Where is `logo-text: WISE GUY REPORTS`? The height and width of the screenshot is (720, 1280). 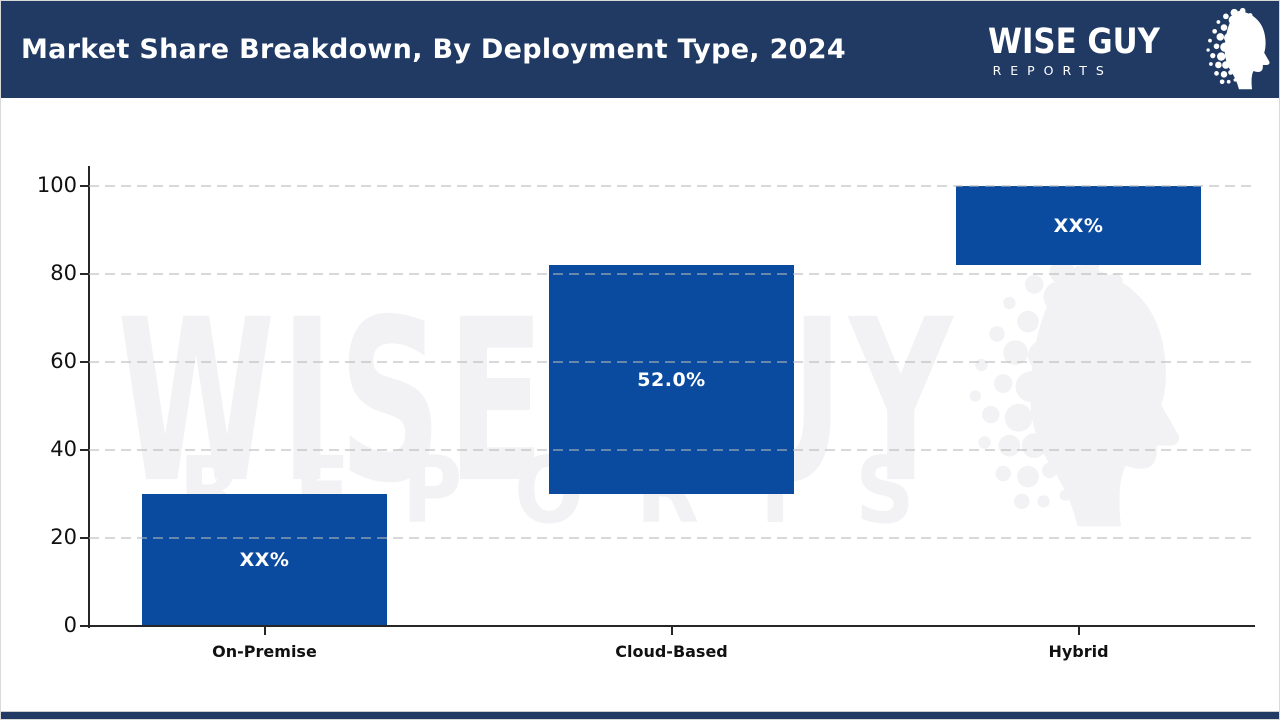 logo-text: WISE GUY REPORTS is located at coordinates (1085, 50).